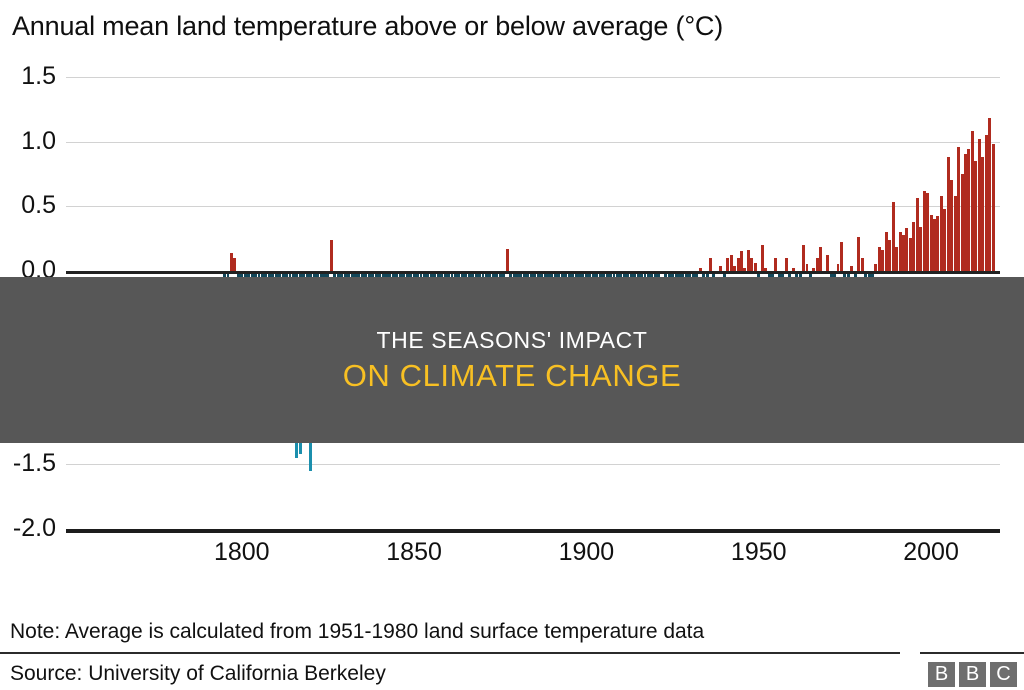 This screenshot has height=690, width=1024. I want to click on bbc-logo-letter: B, so click(941, 674).